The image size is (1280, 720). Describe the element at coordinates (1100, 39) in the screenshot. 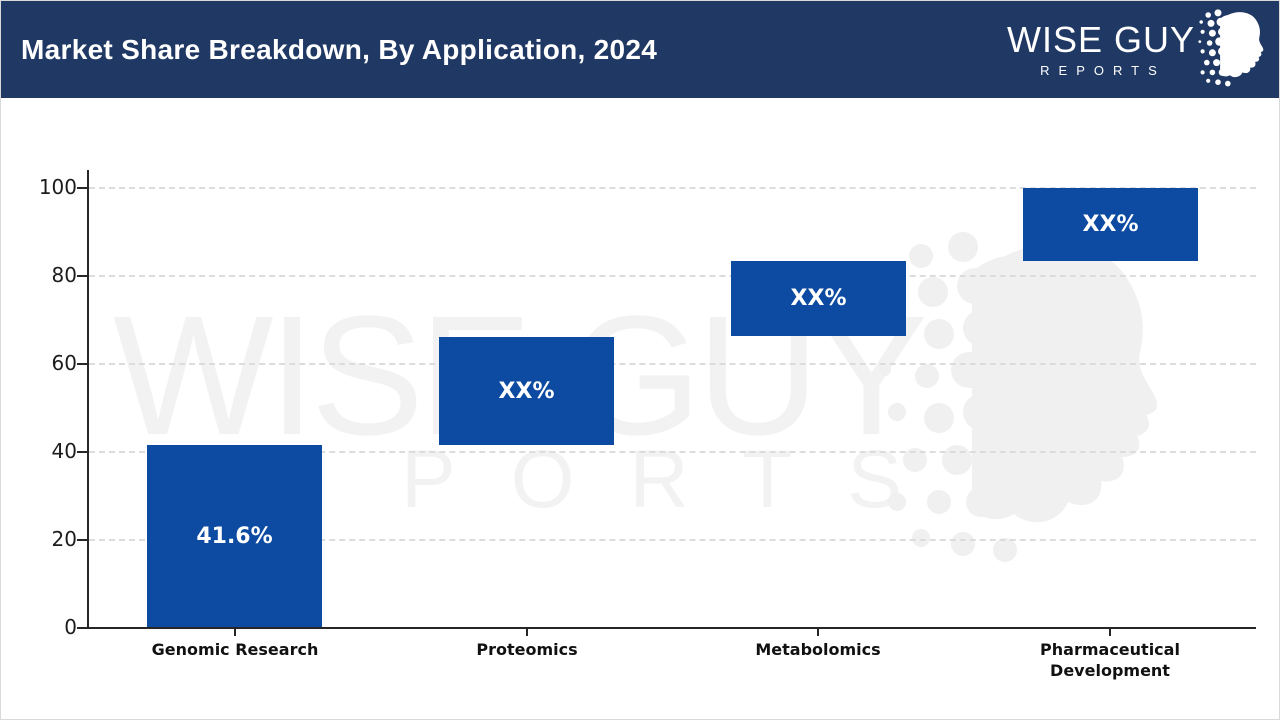

I see `brand-name: WISE GUY` at that location.